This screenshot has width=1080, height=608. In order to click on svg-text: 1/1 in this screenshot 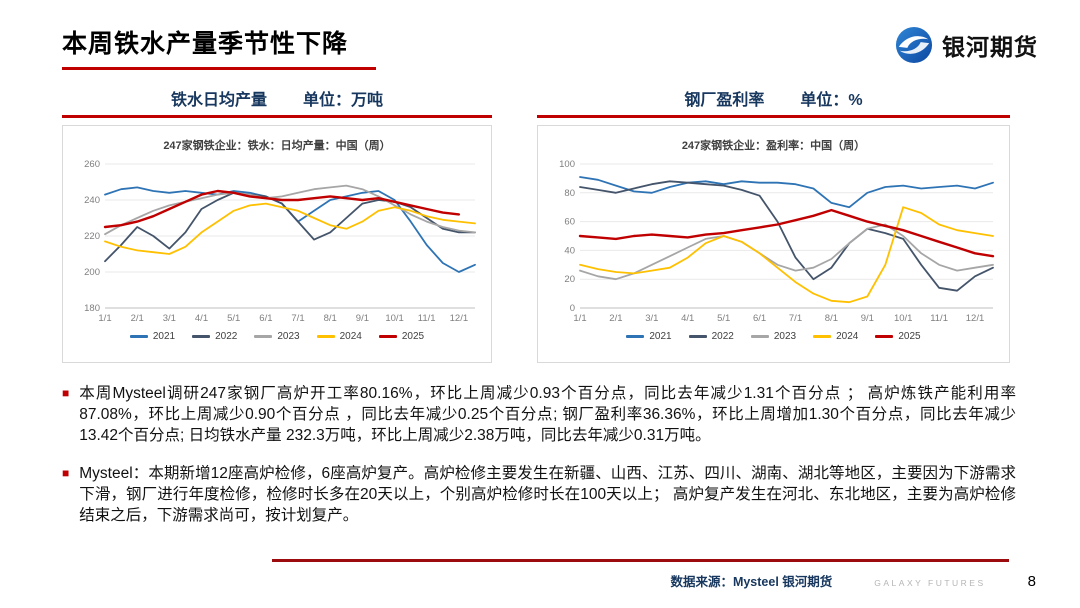, I will do `click(579, 318)`.